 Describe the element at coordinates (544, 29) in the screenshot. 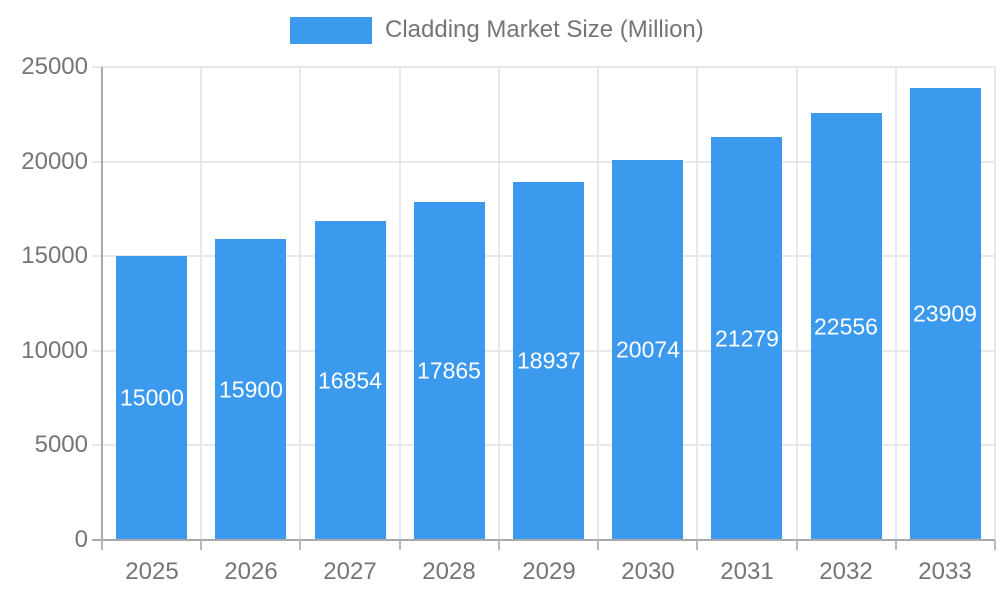

I see `legend-label: Cladding Market Size (Million)` at that location.